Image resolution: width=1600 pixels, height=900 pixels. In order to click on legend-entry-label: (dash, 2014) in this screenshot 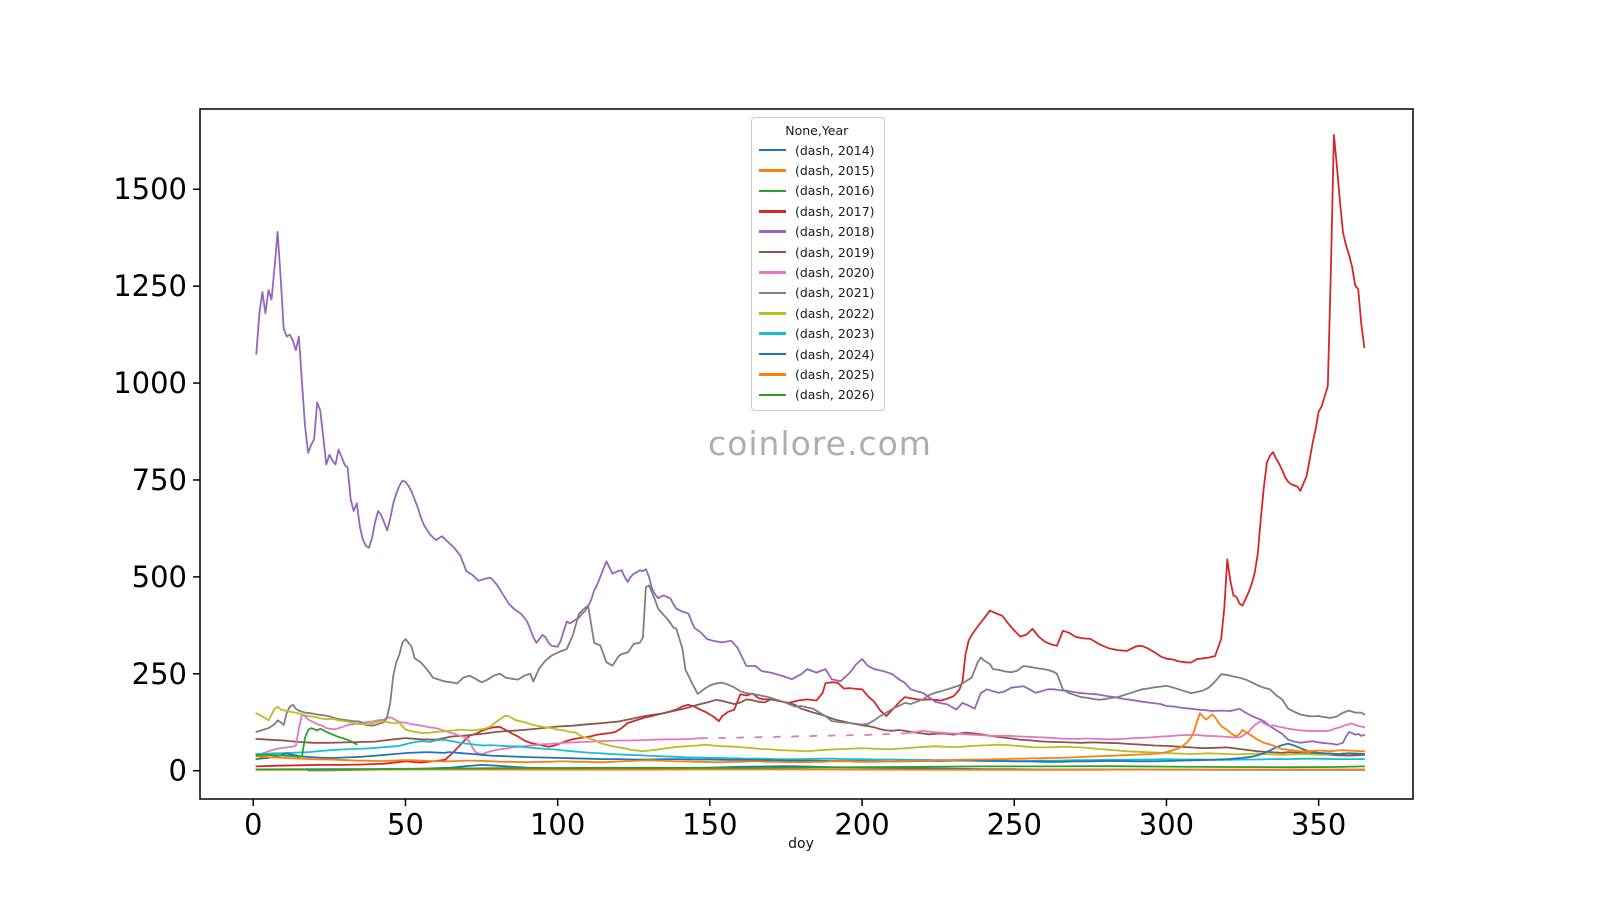, I will do `click(835, 150)`.